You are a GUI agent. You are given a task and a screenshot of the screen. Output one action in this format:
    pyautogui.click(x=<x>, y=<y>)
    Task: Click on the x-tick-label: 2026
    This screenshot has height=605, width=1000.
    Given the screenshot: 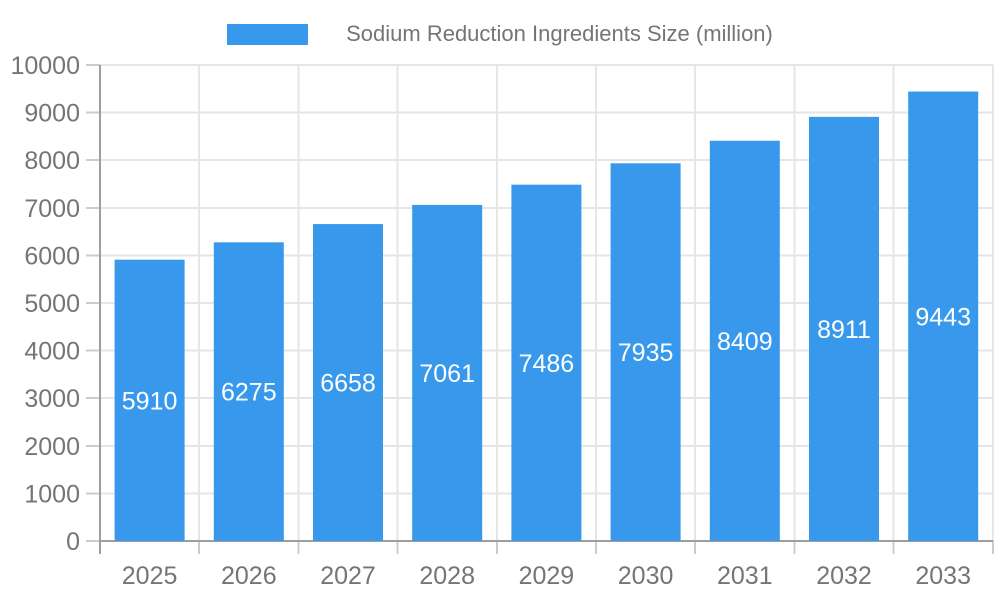 What is the action you would take?
    pyautogui.click(x=249, y=576)
    